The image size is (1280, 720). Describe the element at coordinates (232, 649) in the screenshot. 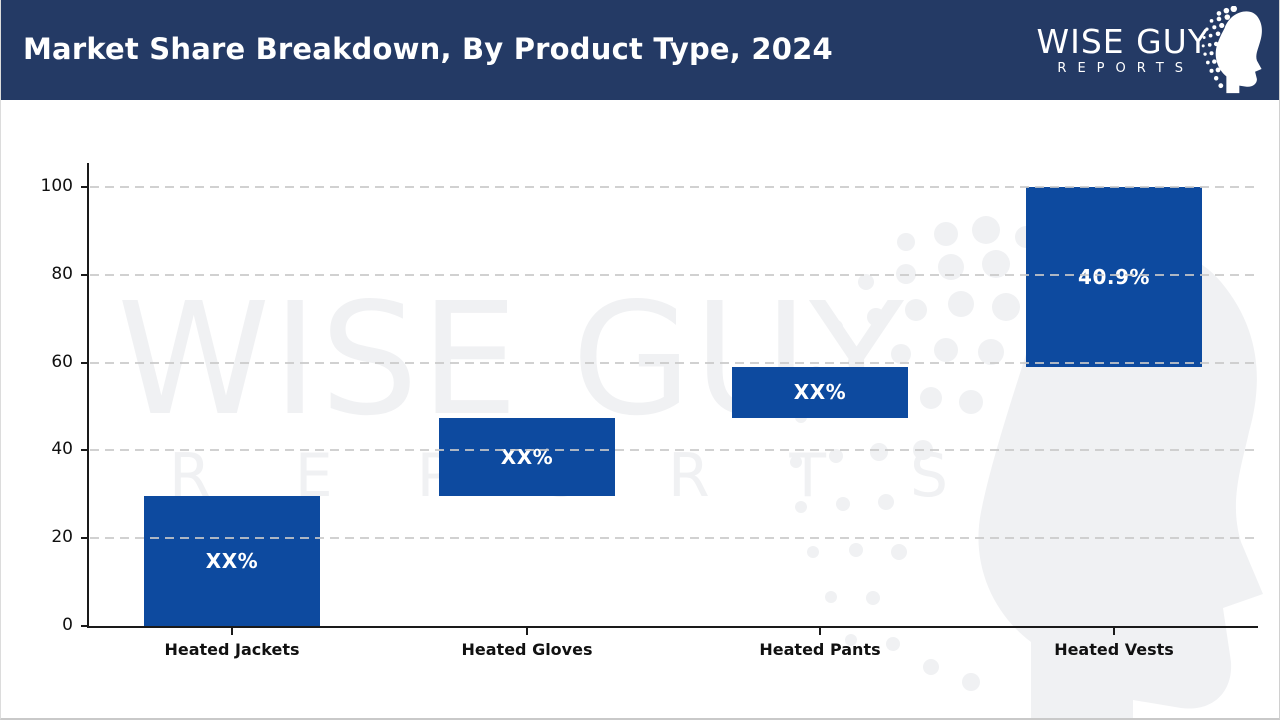

I see `x-tick-label-heated-jackets: Heated Jackets` at that location.